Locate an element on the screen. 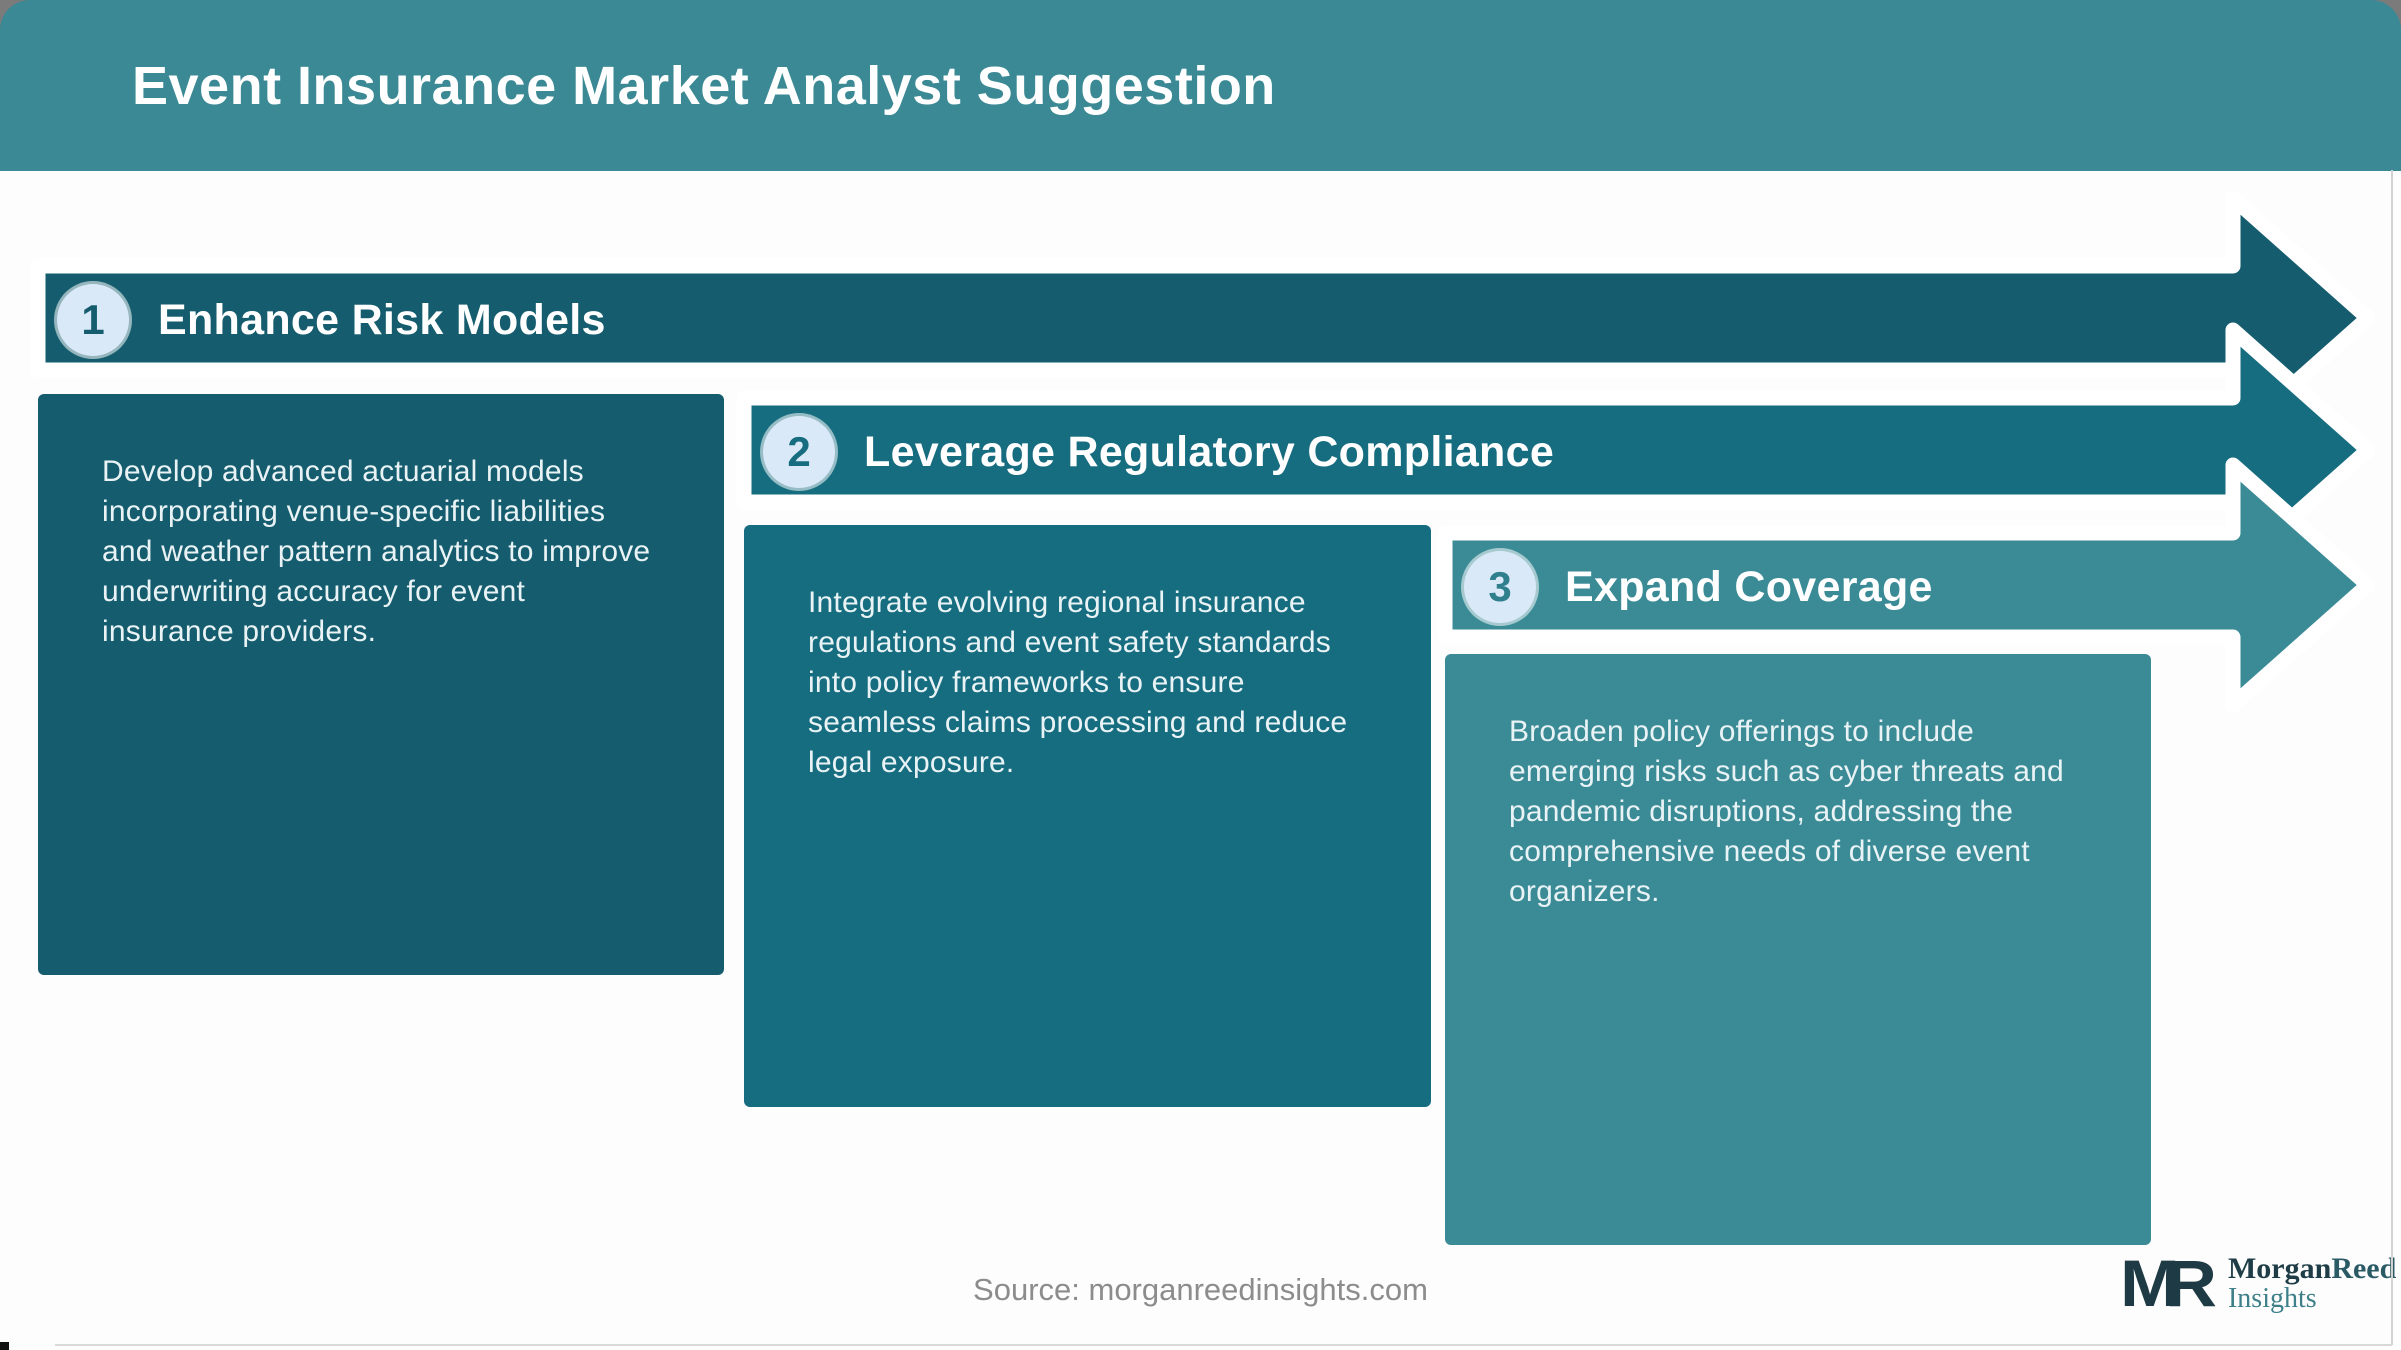 The width and height of the screenshot is (2401, 1350). brand-logo-text: MorganReed Insights is located at coordinates (2312, 1284).